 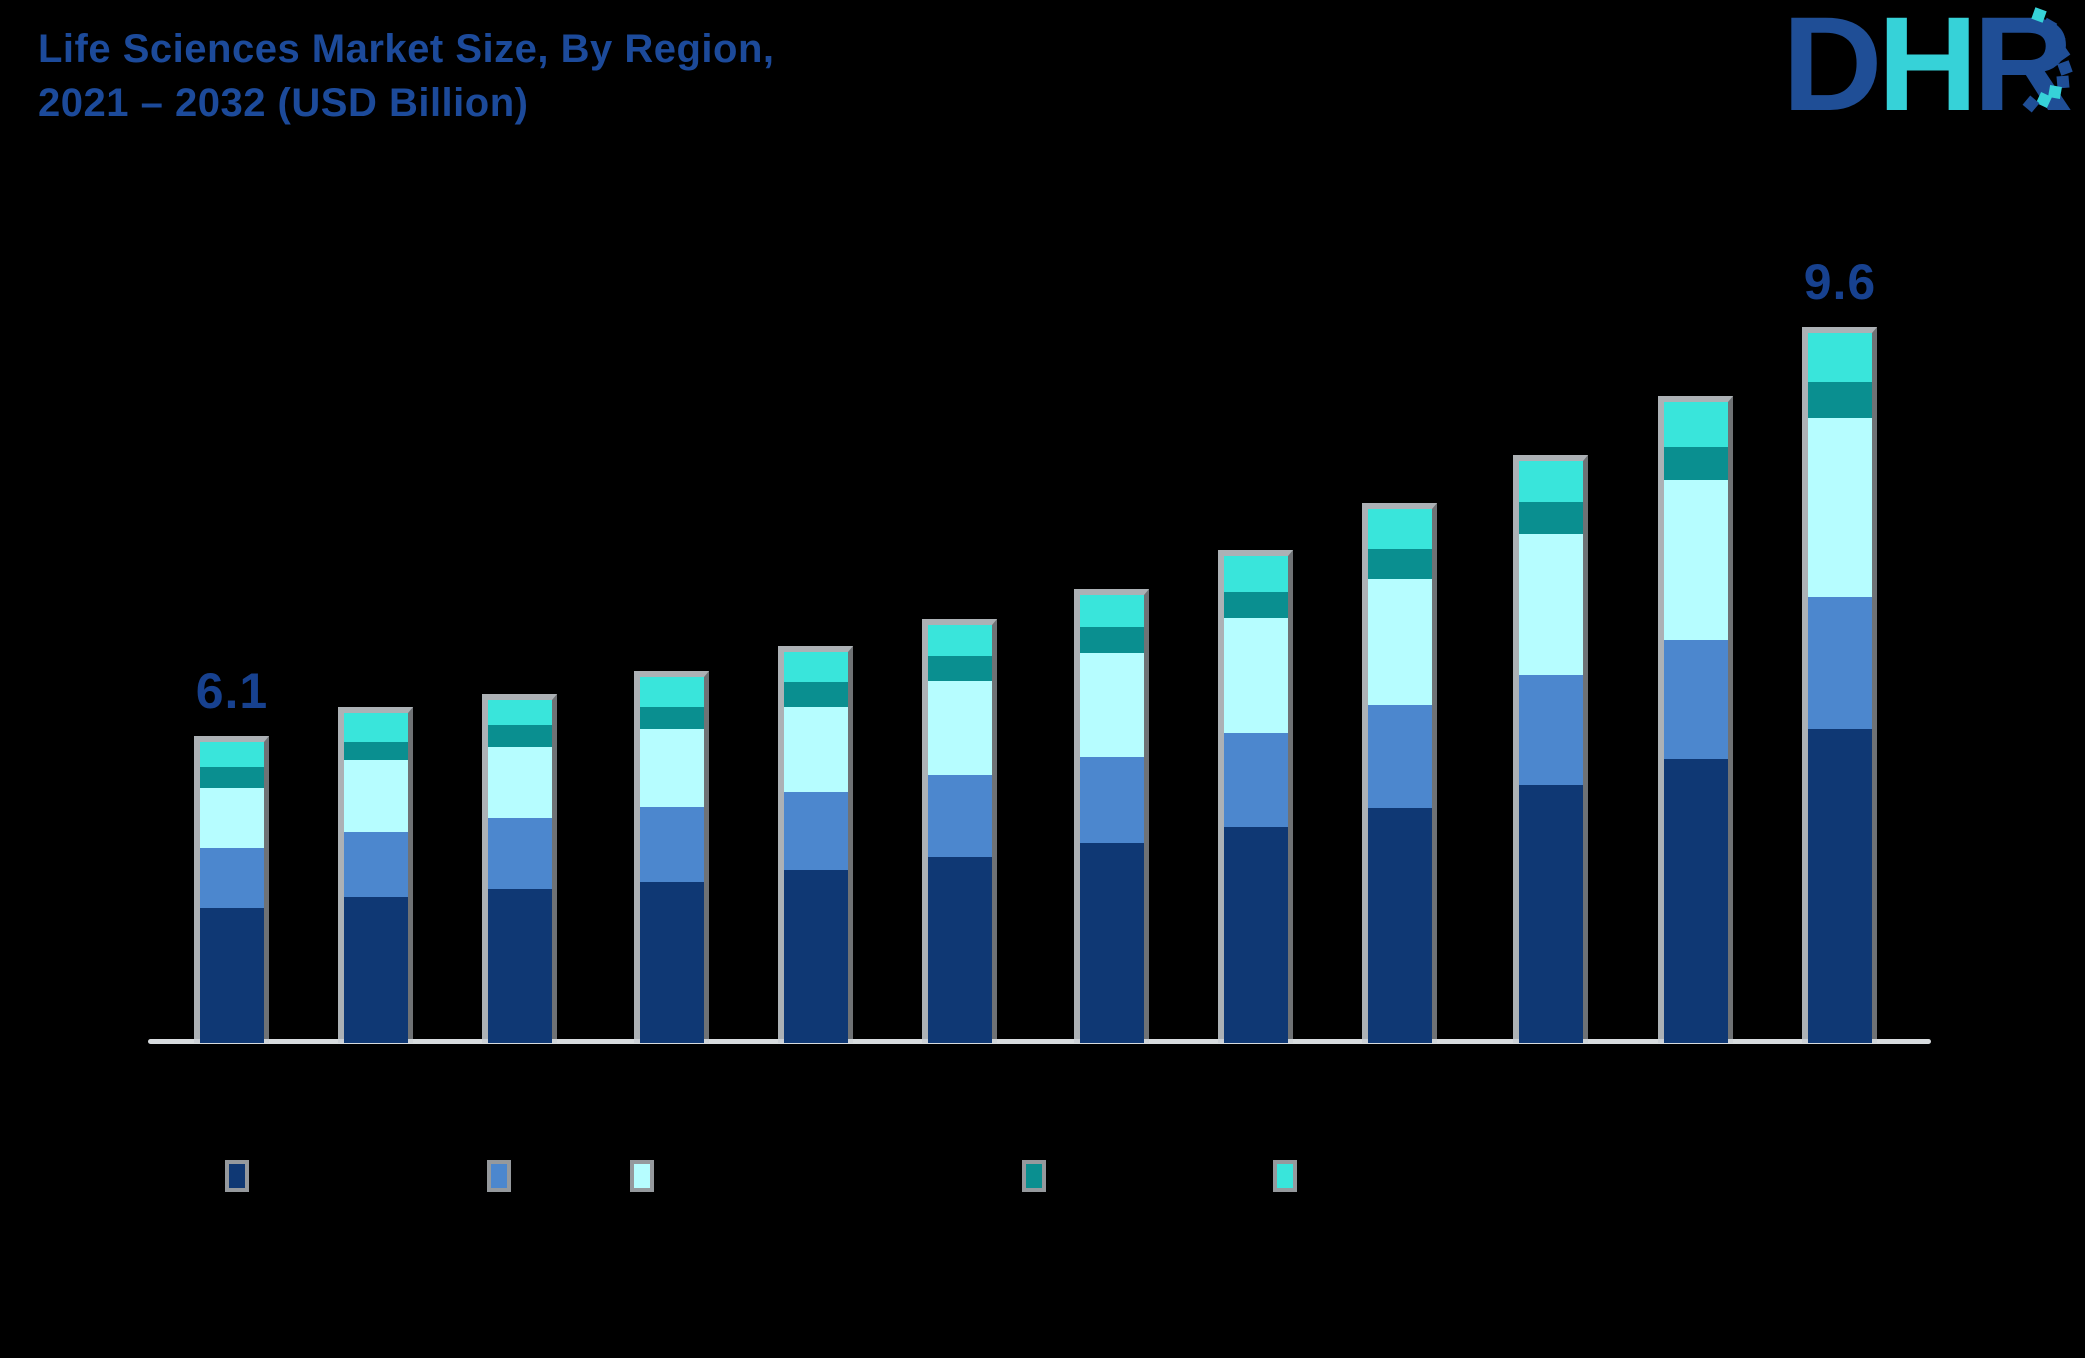 I want to click on chart-title-line1: Life Sciences Market Size, By Region,, so click(x=406, y=49).